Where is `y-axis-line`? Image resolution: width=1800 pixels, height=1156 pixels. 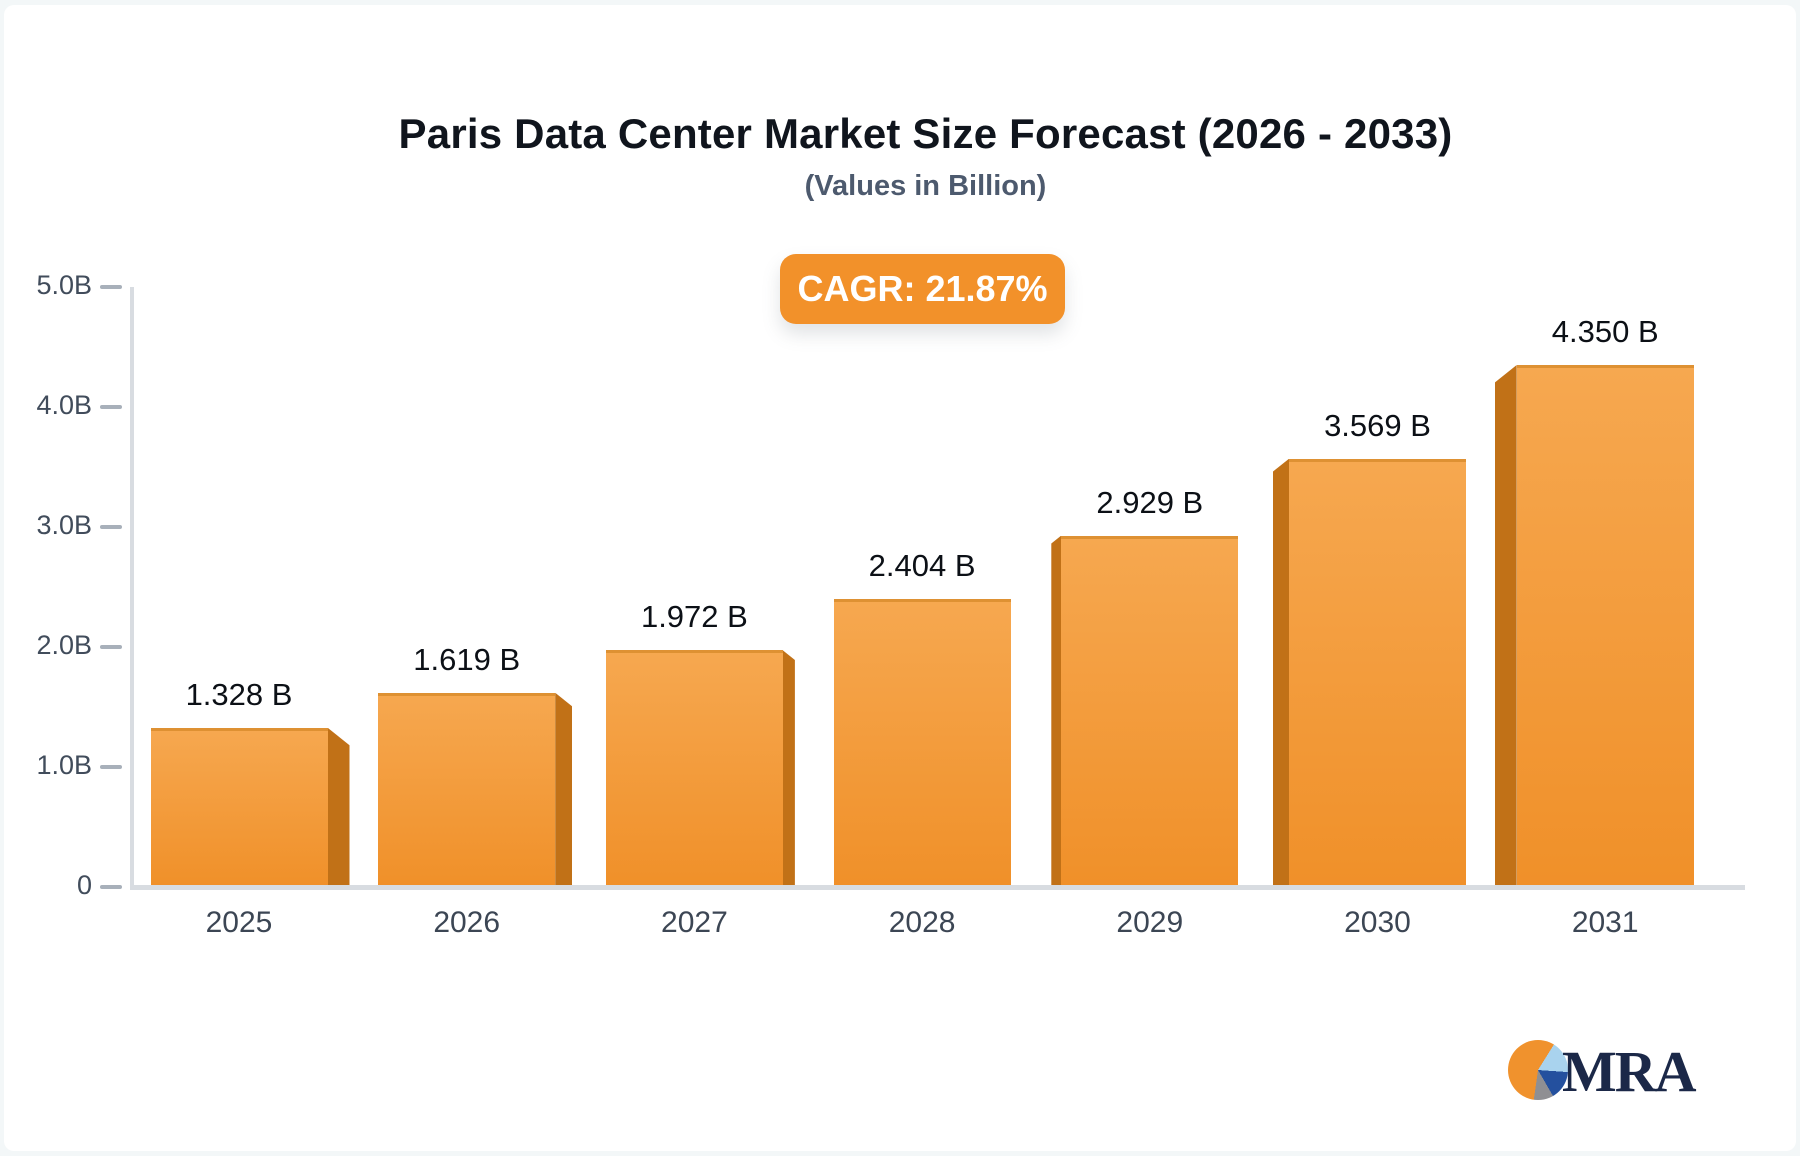
y-axis-line is located at coordinates (132, 588).